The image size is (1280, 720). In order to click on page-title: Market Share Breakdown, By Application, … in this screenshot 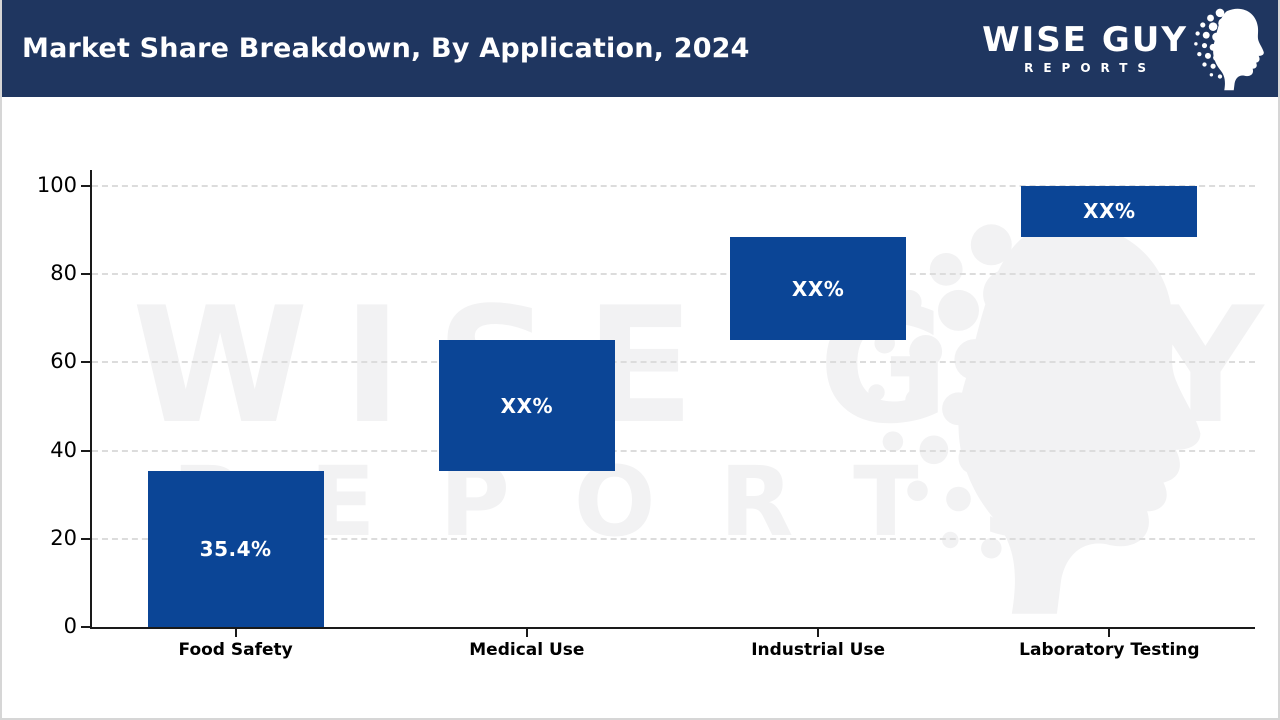, I will do `click(386, 48)`.